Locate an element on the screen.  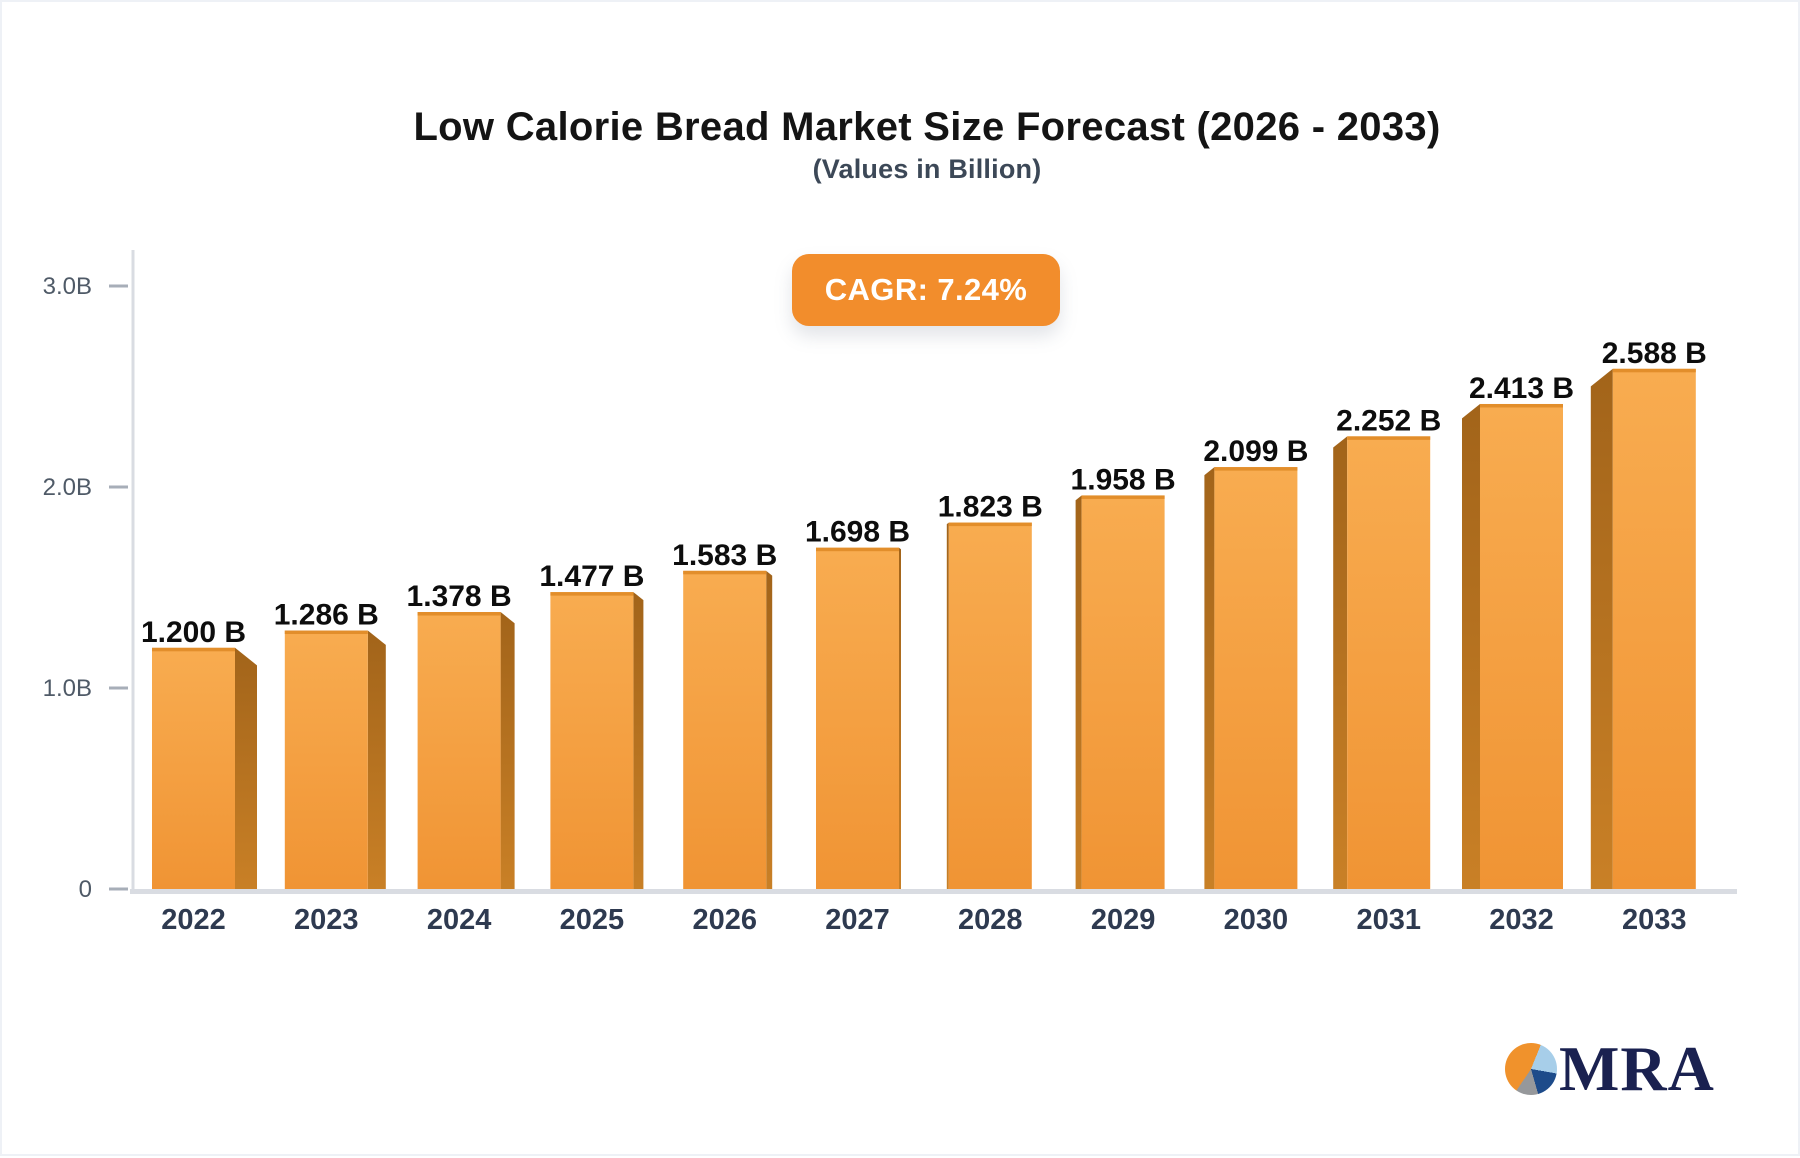
bar-2033: 2.588 B 2033 is located at coordinates (1648, 636).